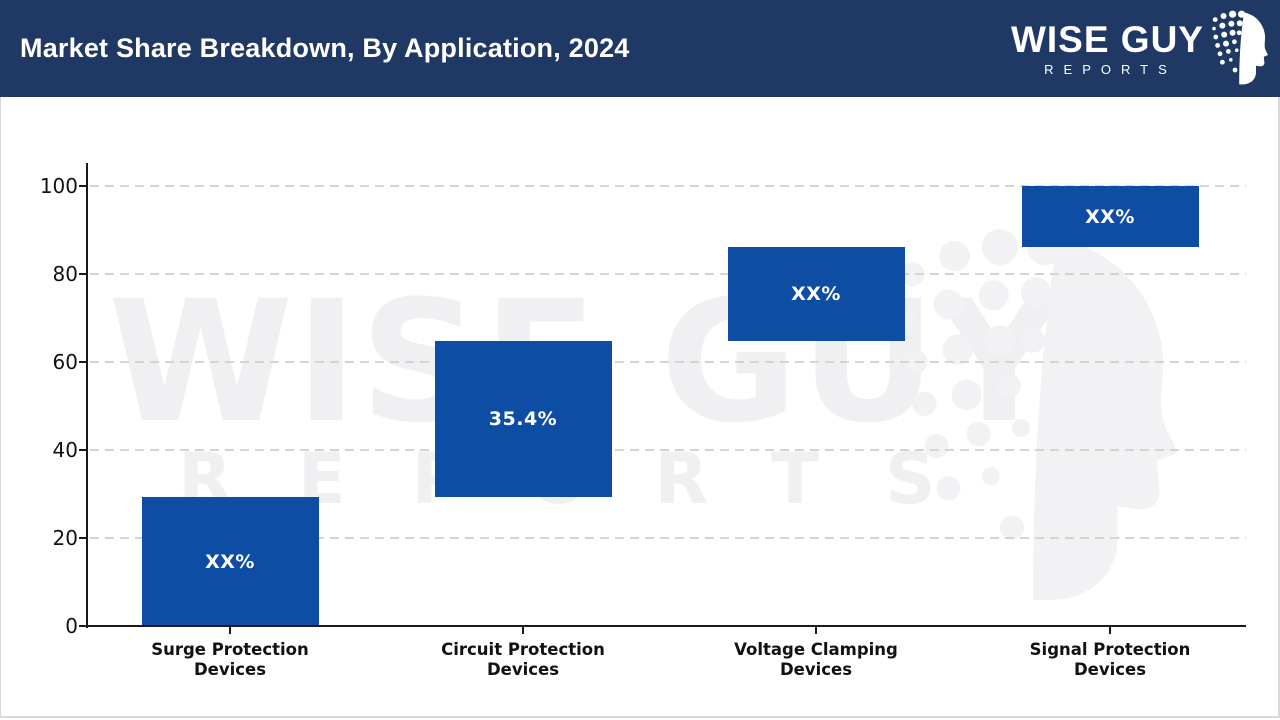 This screenshot has height=720, width=1280. Describe the element at coordinates (0, 407) in the screenshot. I see `frame-left-edge` at that location.